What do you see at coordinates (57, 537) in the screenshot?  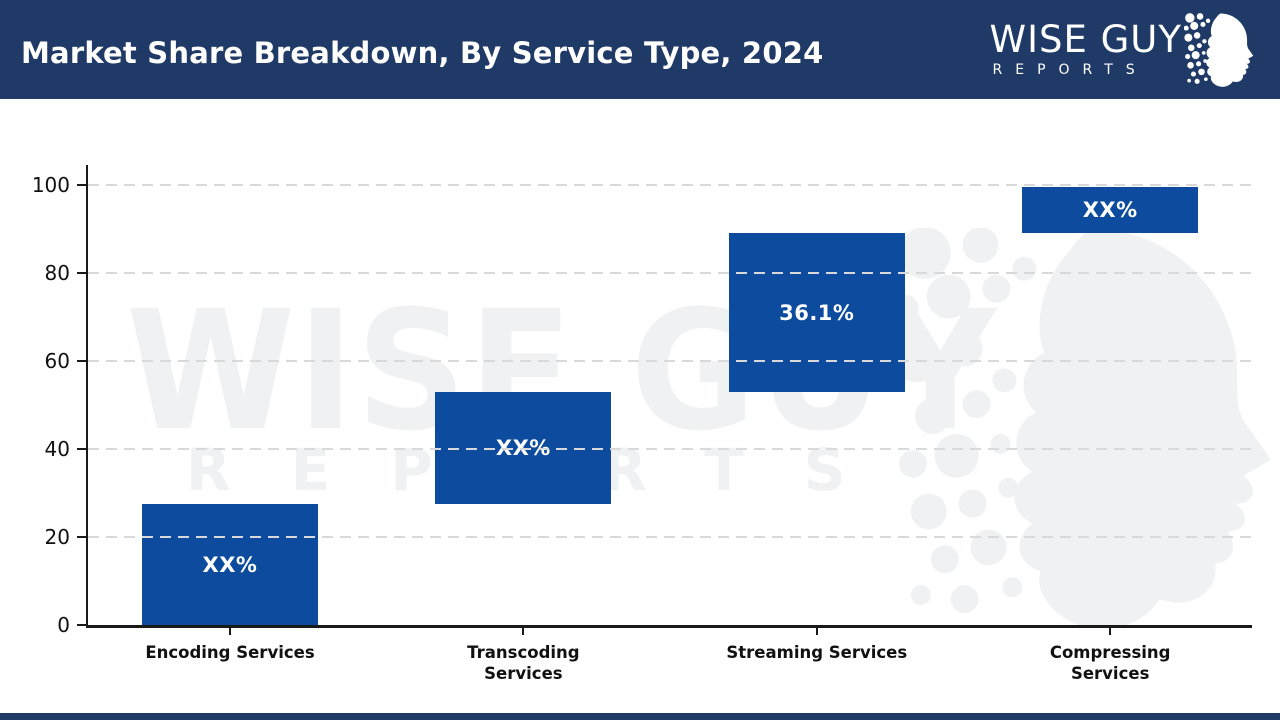 I see `y-tick-label: 20` at bounding box center [57, 537].